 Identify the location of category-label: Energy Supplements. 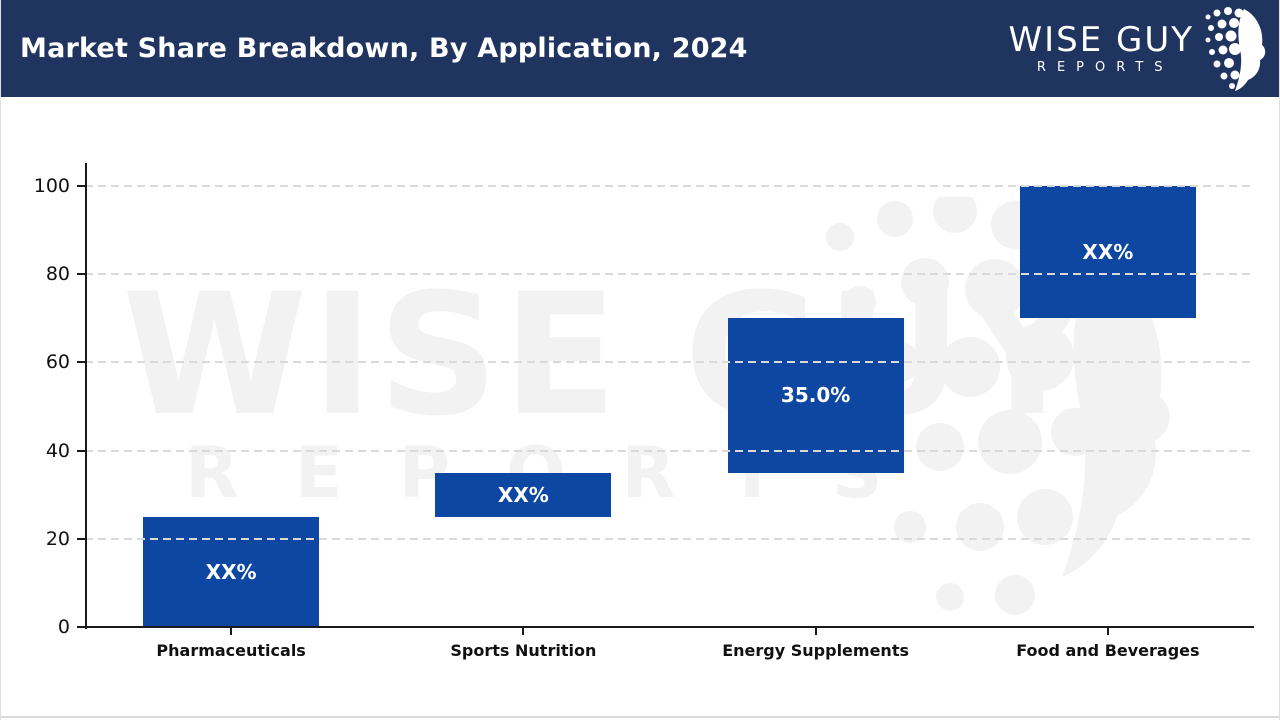
(815, 650).